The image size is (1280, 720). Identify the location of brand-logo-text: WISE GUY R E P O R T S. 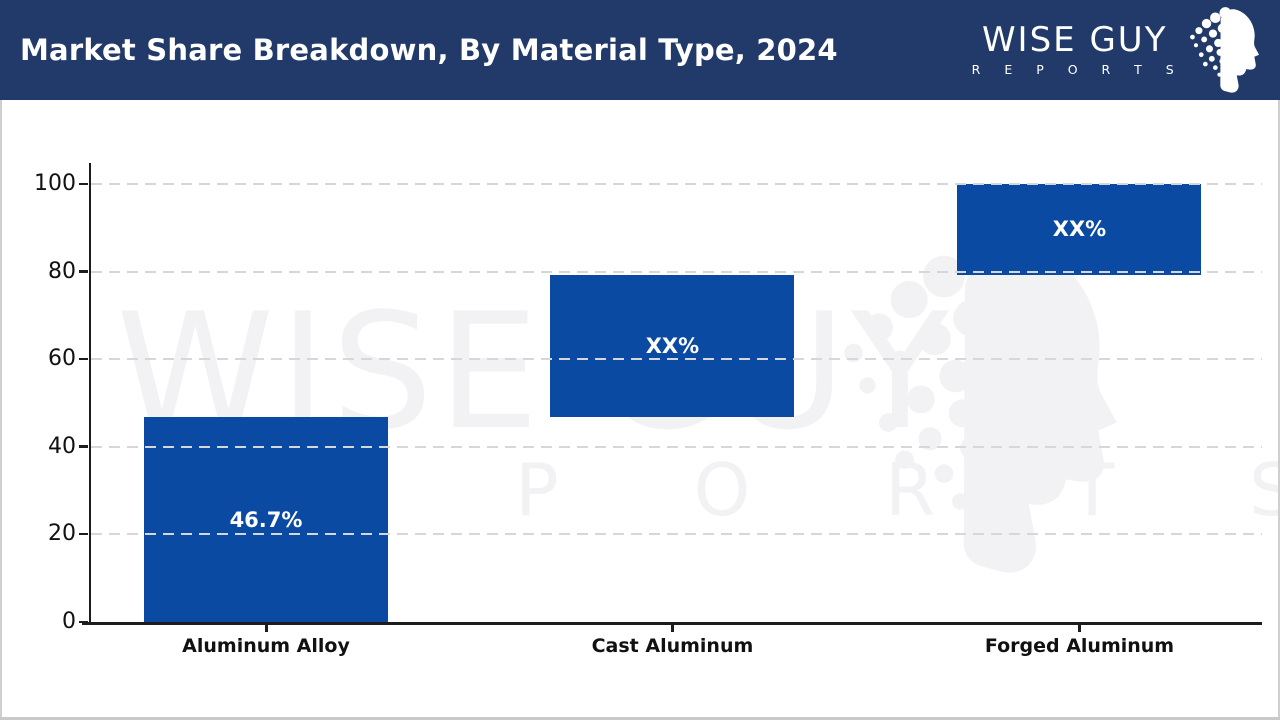
(1075, 48).